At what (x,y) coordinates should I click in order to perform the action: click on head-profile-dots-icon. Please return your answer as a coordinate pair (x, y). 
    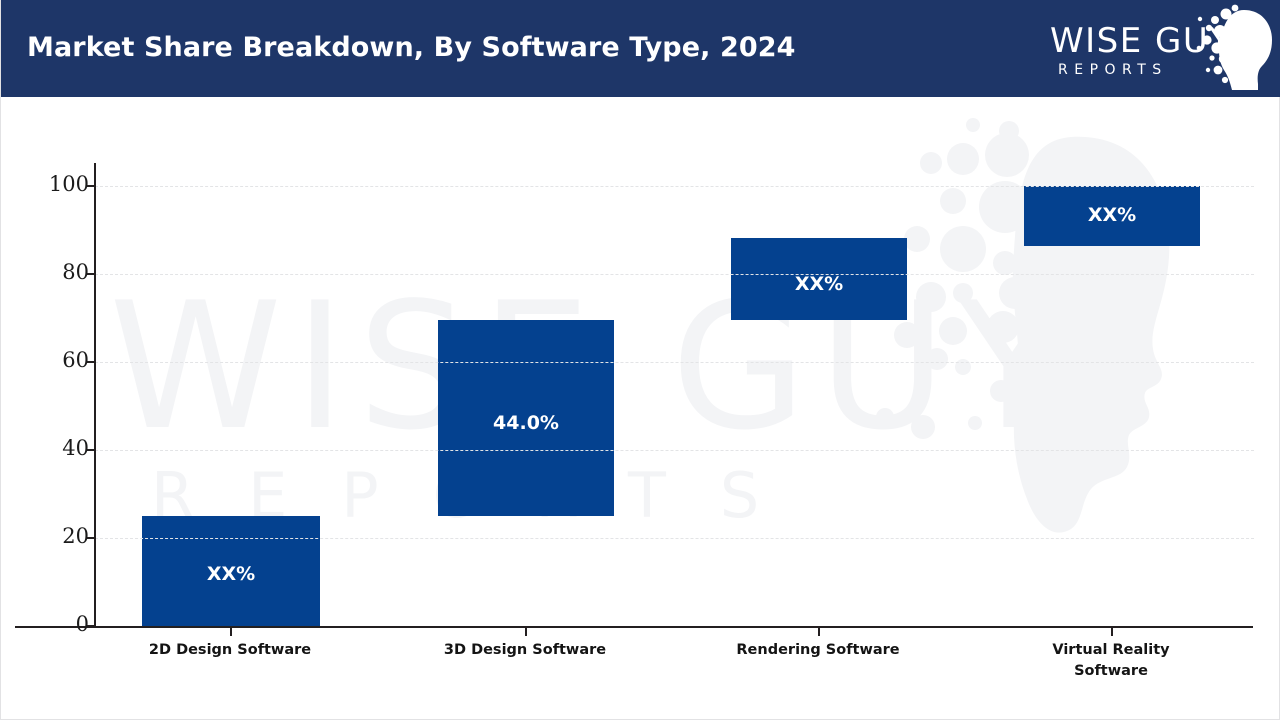
    Looking at the image, I should click on (1234, 47).